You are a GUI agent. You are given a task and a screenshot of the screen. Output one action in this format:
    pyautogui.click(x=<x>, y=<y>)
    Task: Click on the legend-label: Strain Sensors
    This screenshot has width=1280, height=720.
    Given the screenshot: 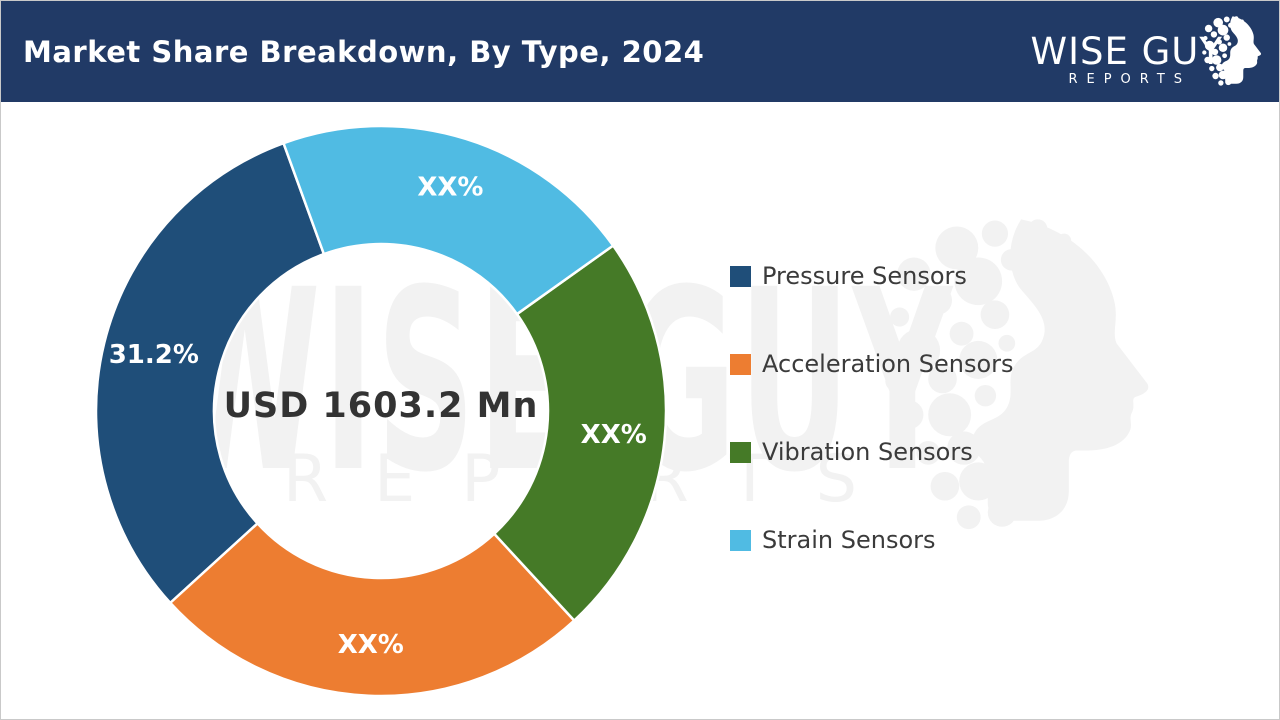 What is the action you would take?
    pyautogui.click(x=849, y=540)
    